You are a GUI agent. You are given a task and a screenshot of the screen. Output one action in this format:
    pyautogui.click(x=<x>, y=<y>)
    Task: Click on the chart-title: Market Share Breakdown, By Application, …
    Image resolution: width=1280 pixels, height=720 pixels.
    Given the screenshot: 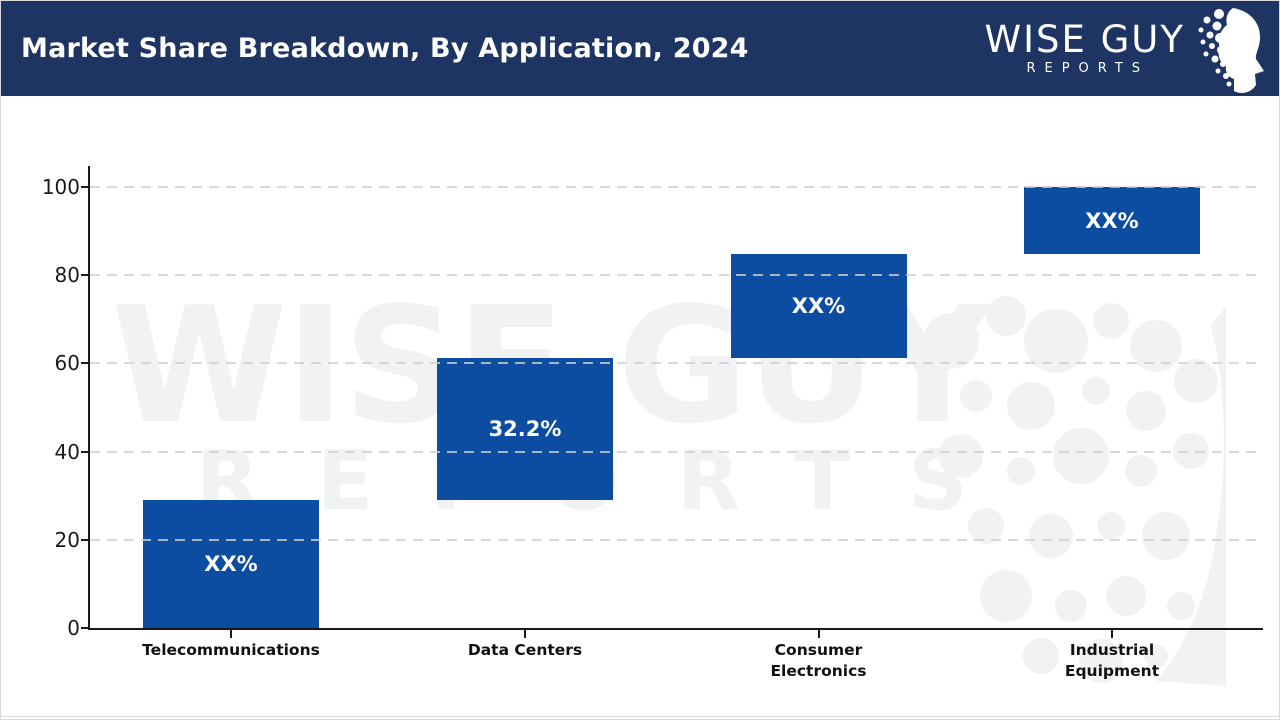 What is the action you would take?
    pyautogui.click(x=385, y=48)
    